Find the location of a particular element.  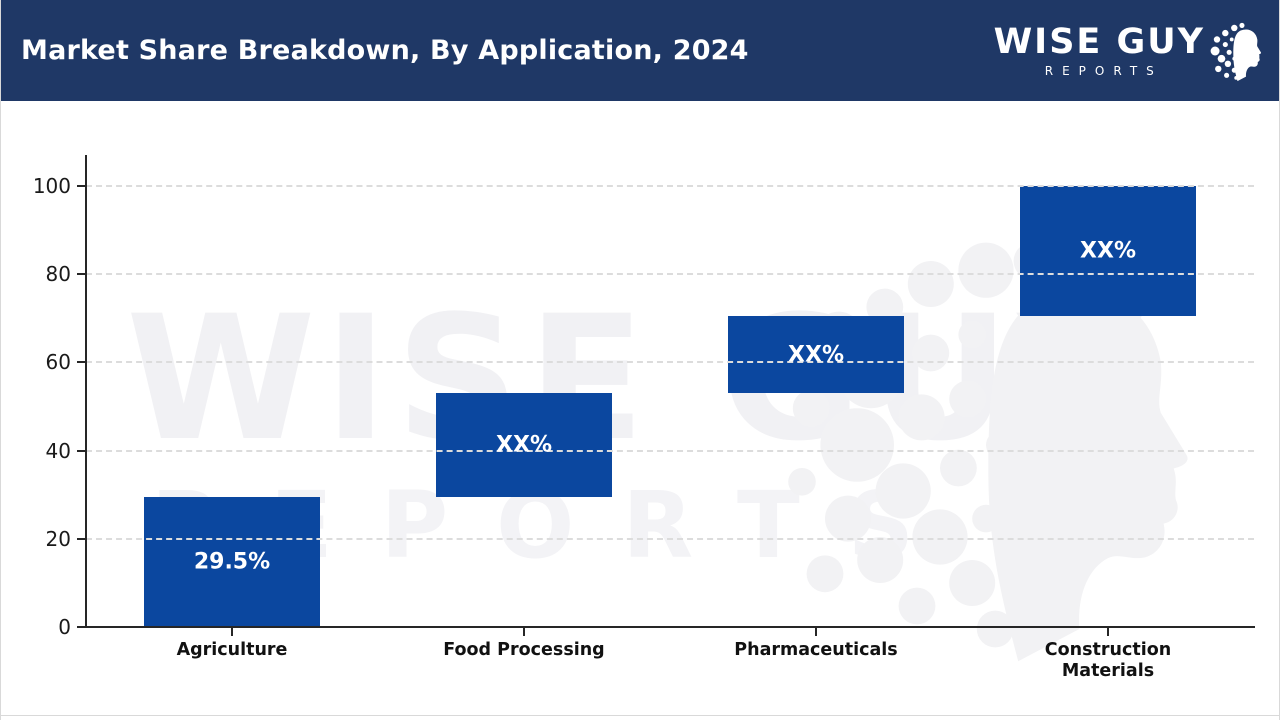

bar-value-label: 29.5% is located at coordinates (232, 562).